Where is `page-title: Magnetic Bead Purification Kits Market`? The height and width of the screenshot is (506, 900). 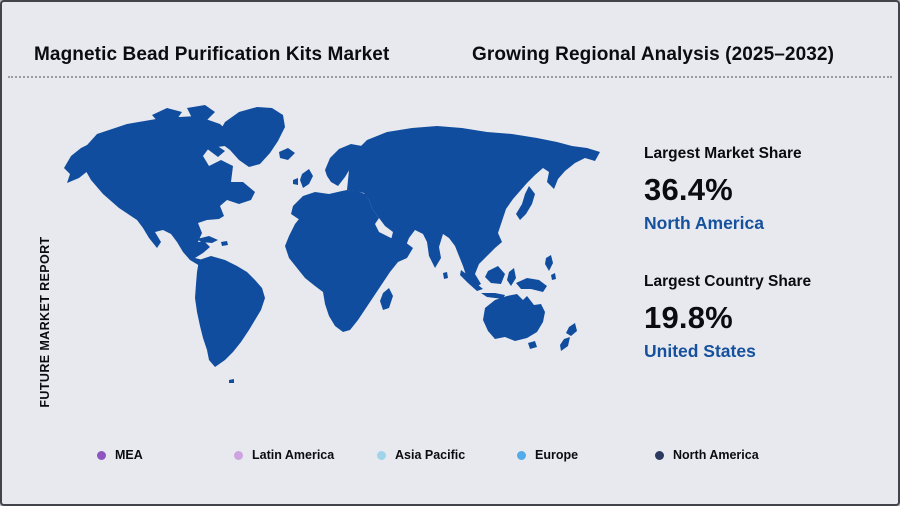 page-title: Magnetic Bead Purification Kits Market is located at coordinates (212, 54).